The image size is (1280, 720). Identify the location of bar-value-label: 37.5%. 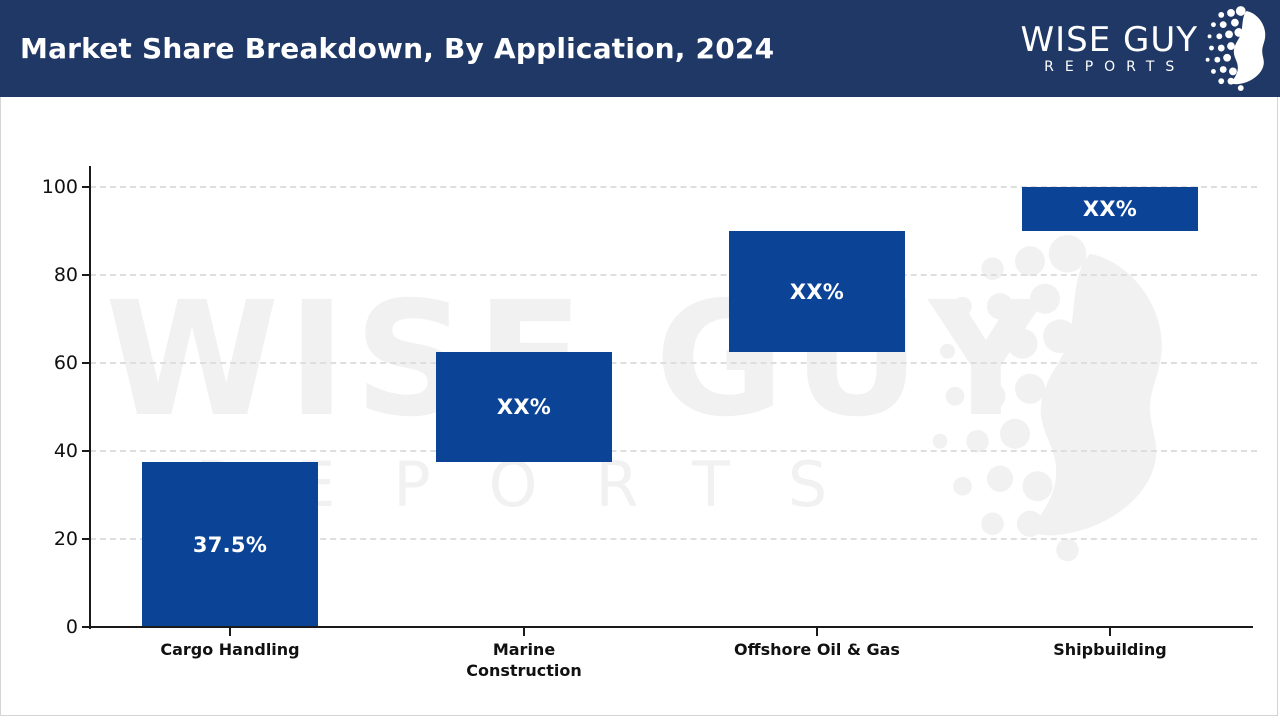
(230, 544).